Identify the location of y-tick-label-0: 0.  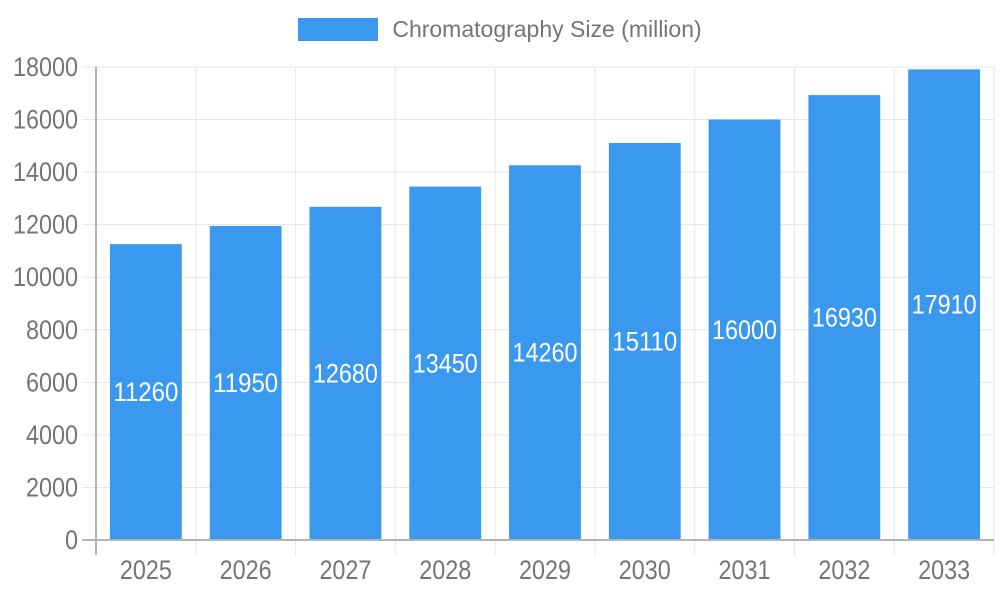
(71, 540).